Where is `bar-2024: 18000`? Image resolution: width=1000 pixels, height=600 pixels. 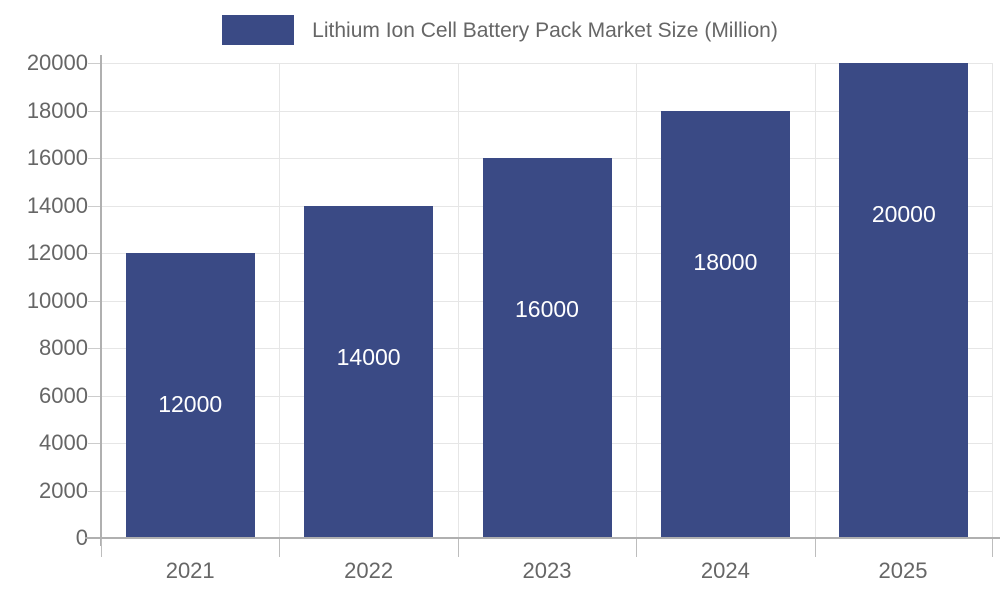
bar-2024: 18000 is located at coordinates (725, 324).